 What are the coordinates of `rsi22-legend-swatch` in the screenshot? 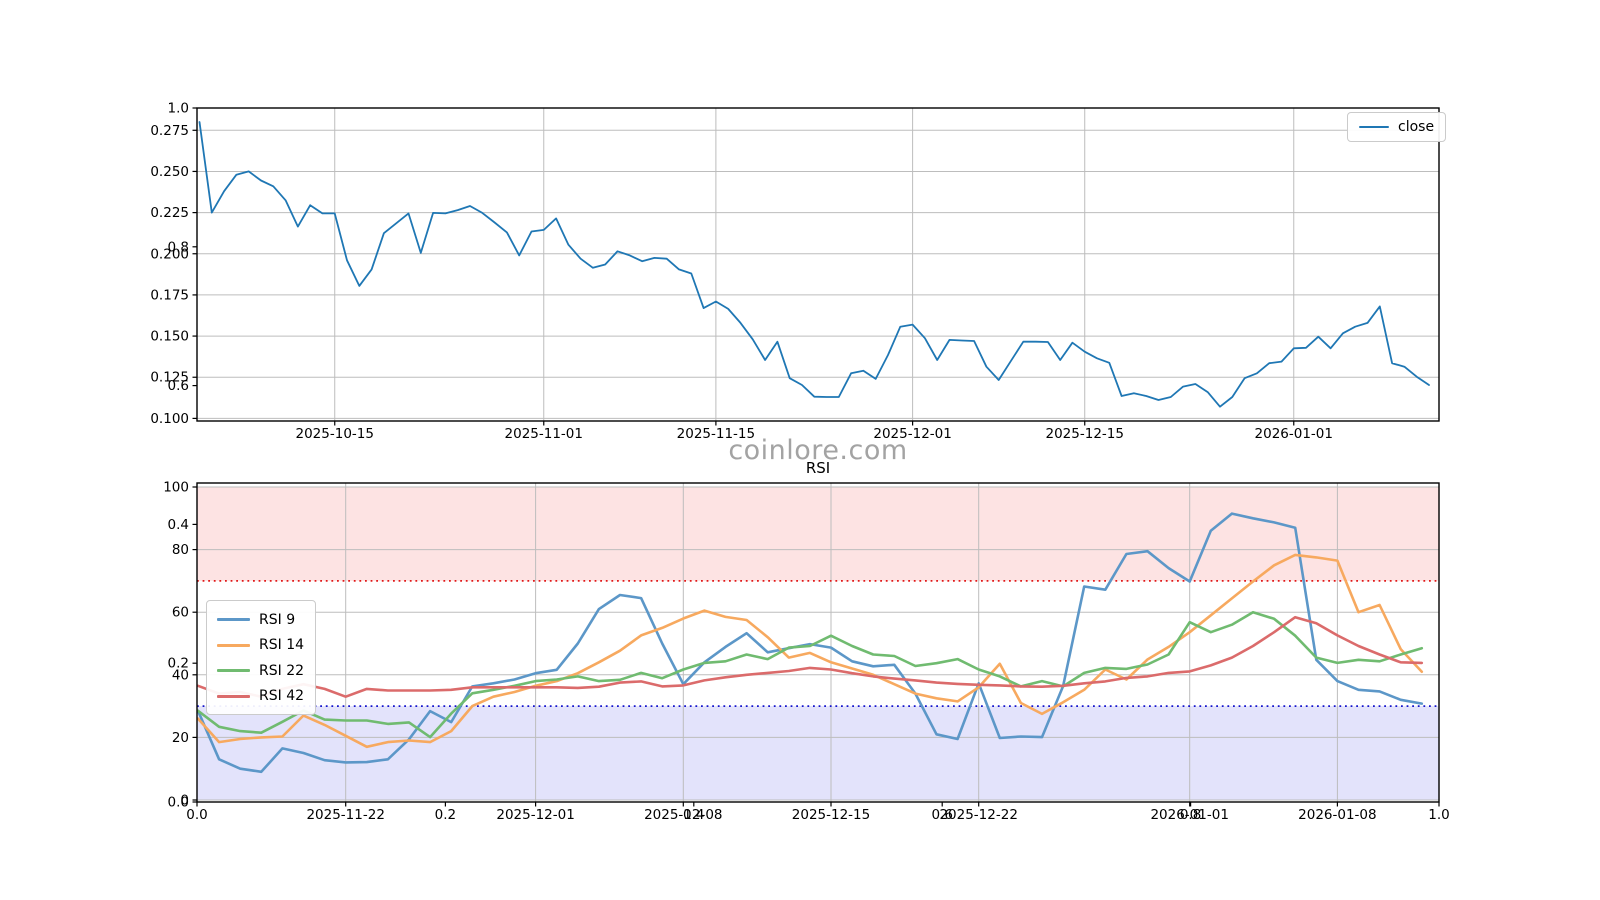 It's located at (233, 671).